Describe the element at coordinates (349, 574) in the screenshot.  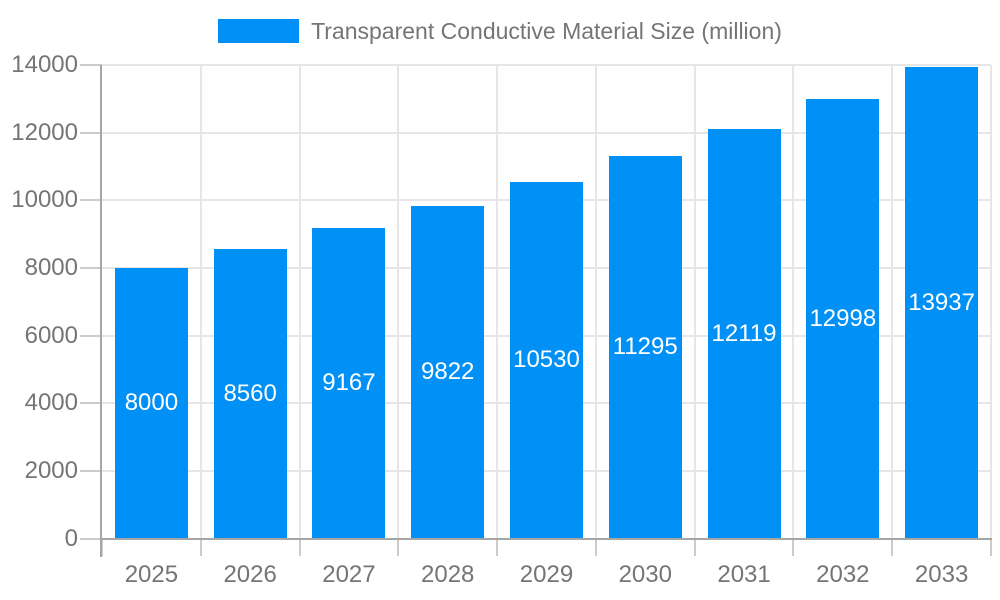
I see `x-axis-label: 2027` at that location.